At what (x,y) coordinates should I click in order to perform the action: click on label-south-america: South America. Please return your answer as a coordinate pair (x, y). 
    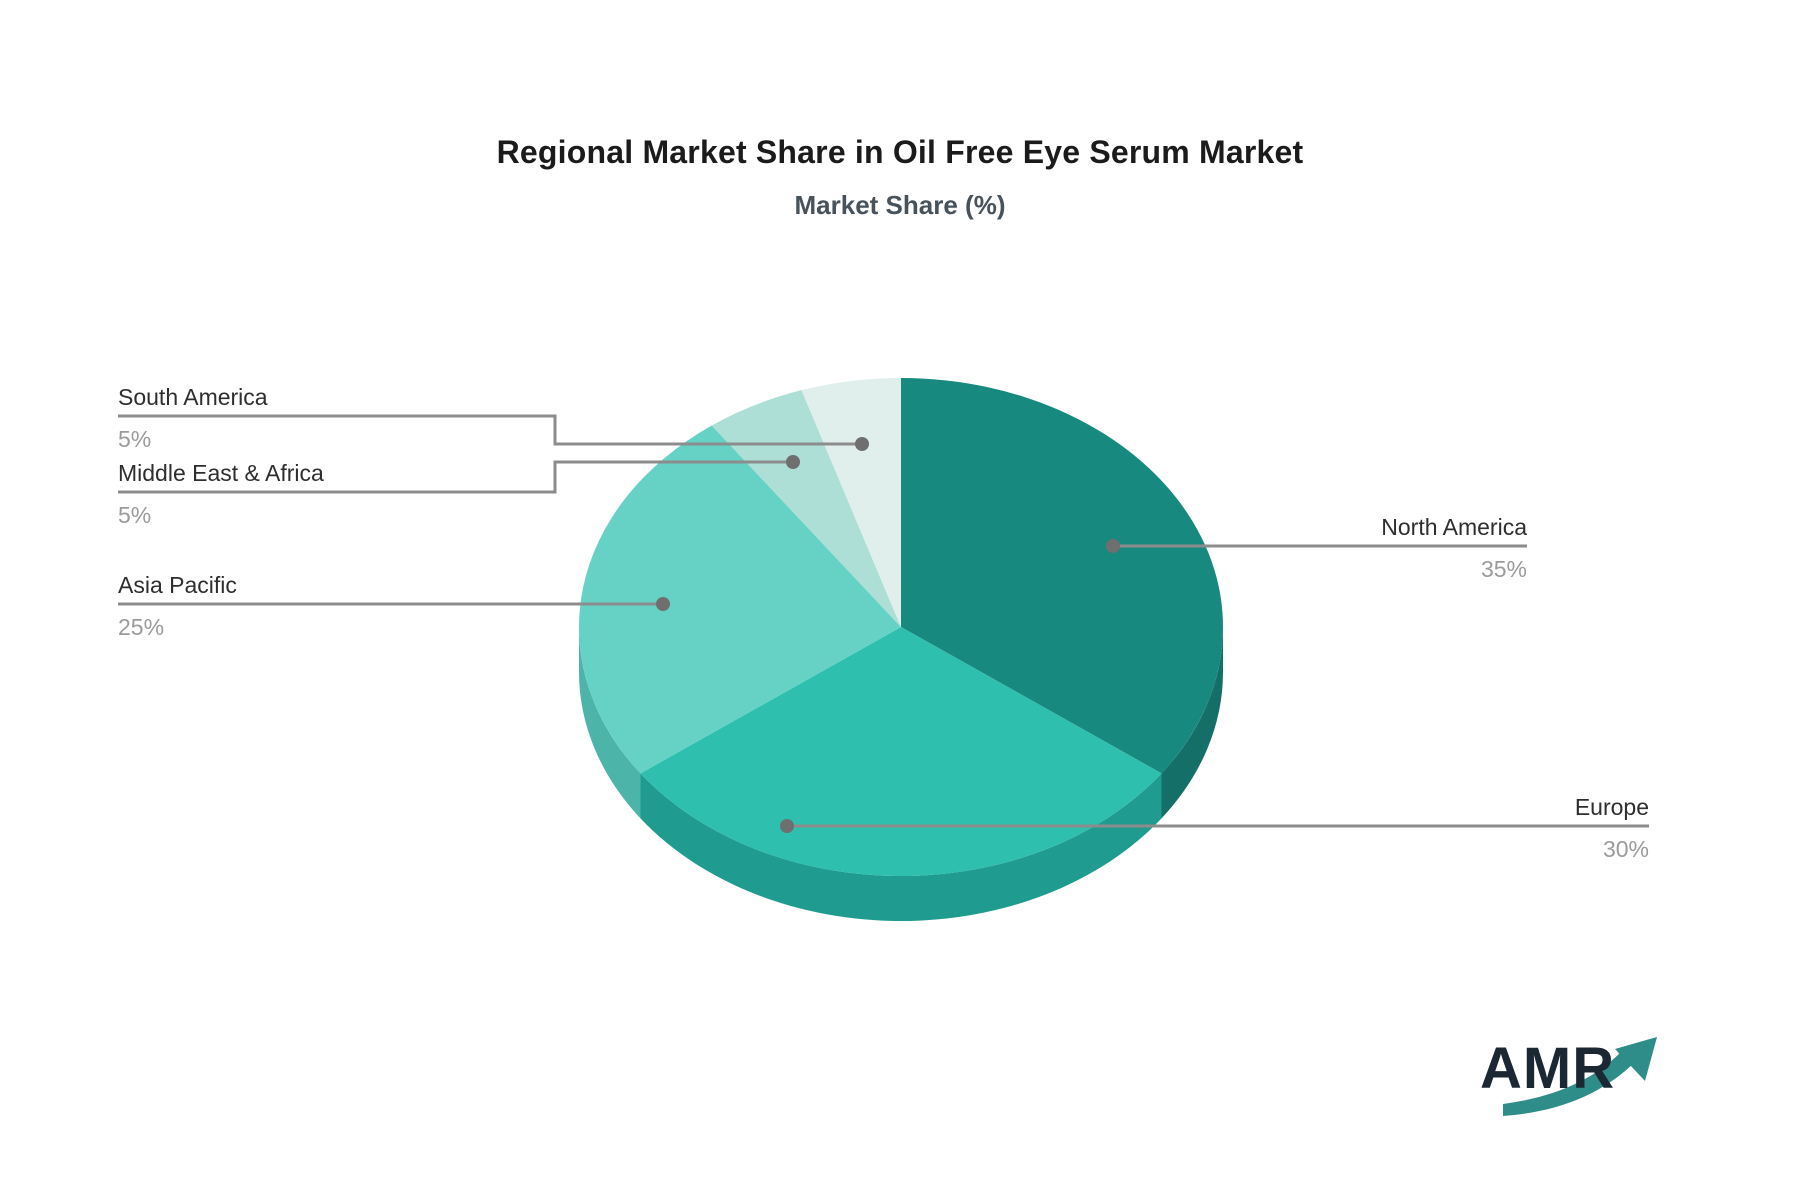
    Looking at the image, I should click on (193, 397).